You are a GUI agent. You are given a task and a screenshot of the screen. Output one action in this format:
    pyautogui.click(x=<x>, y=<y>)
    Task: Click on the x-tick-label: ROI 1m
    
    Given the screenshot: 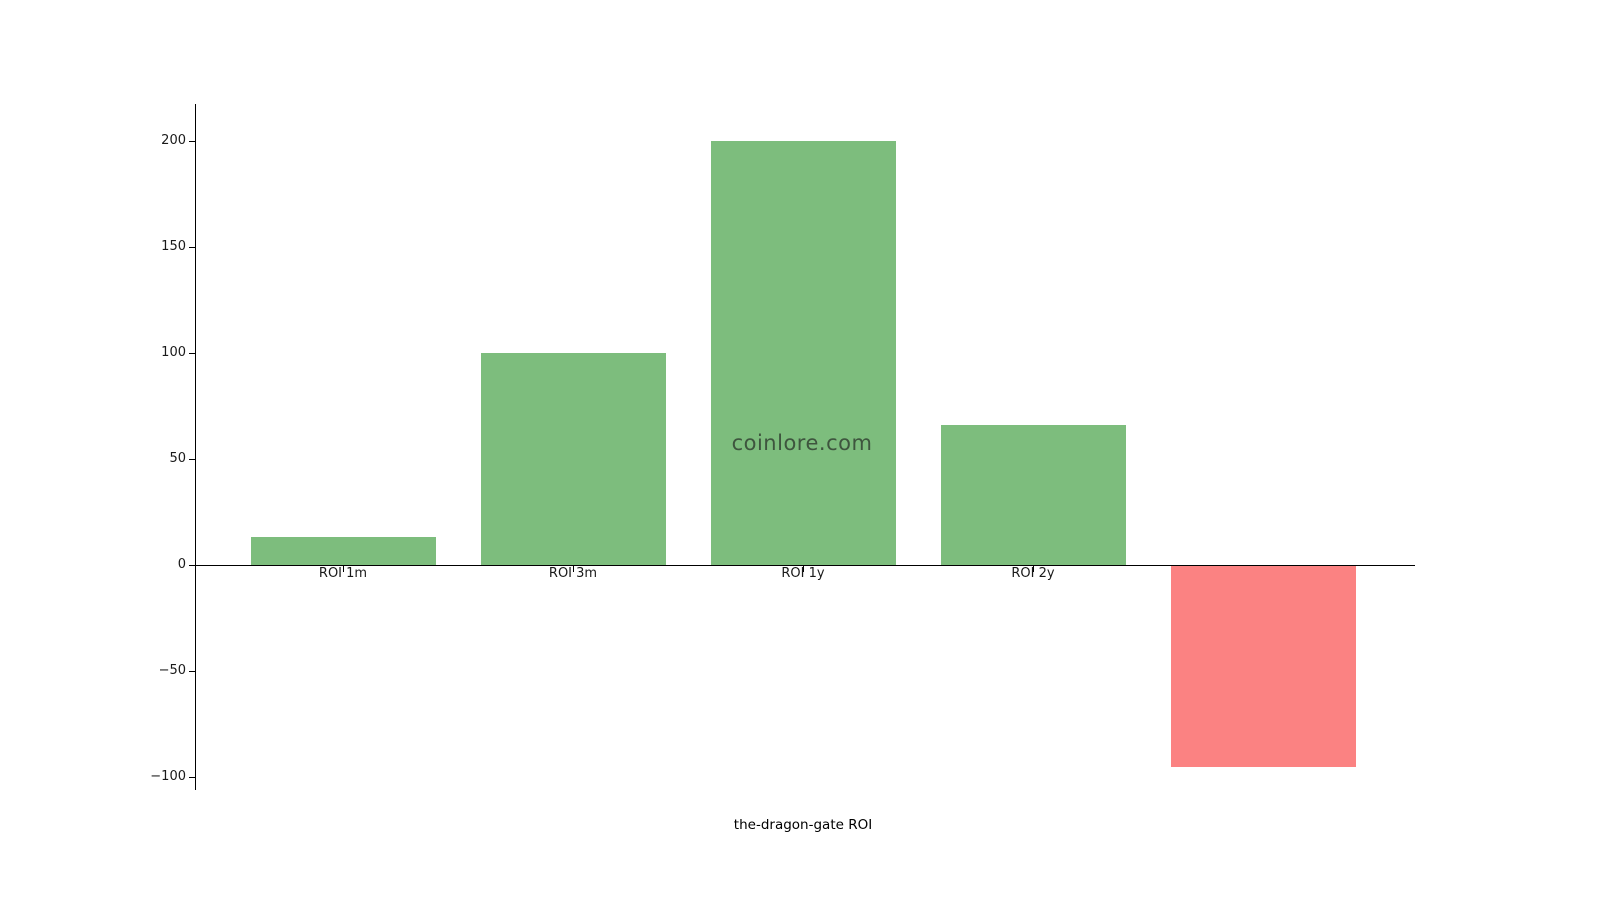 What is the action you would take?
    pyautogui.click(x=343, y=573)
    